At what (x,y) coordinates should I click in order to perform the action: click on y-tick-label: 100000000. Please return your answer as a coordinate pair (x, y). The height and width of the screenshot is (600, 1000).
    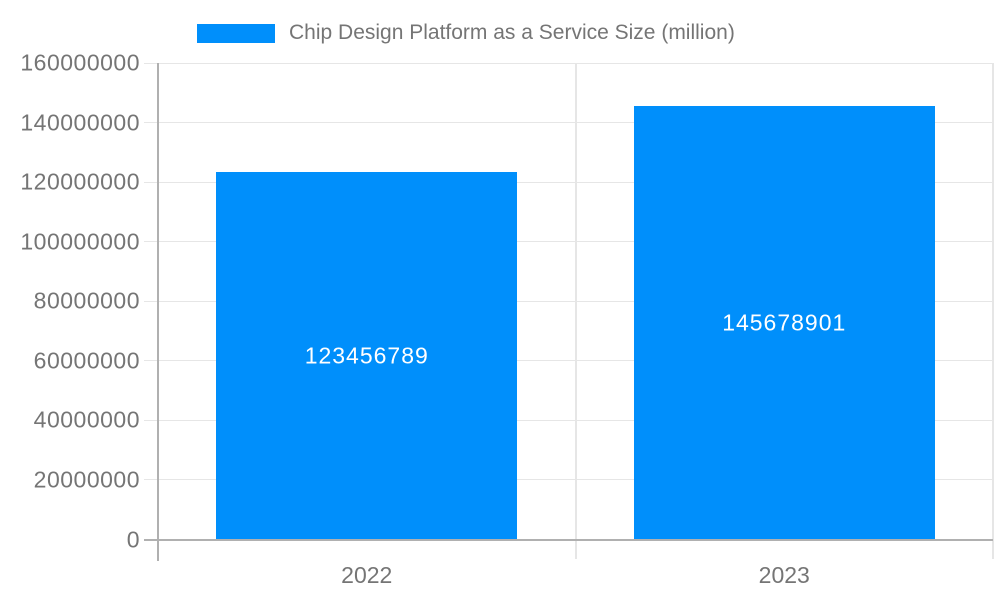
    Looking at the image, I should click on (80, 241).